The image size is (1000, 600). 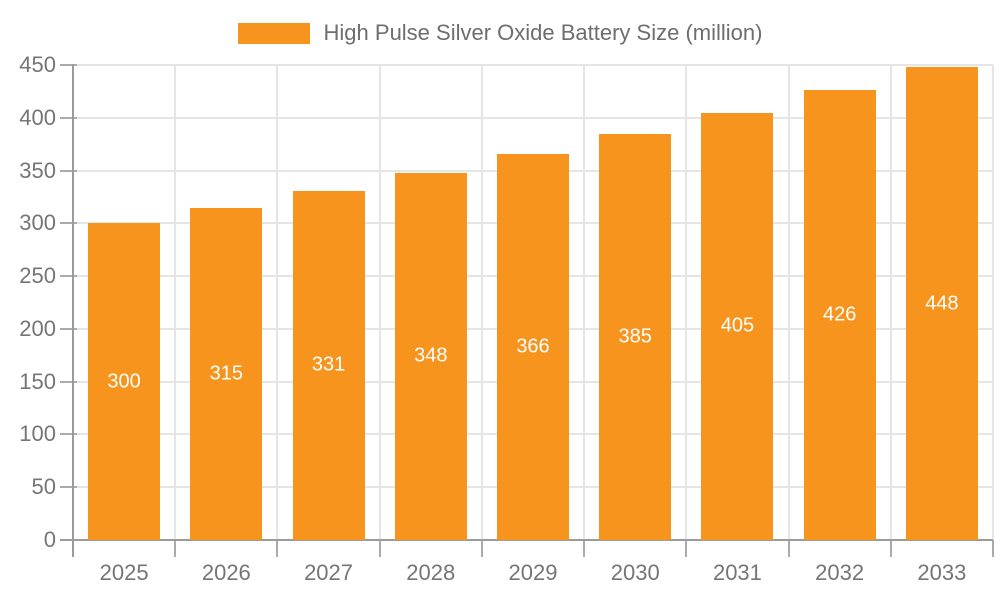 What do you see at coordinates (37, 381) in the screenshot?
I see `y-axis-label: 150` at bounding box center [37, 381].